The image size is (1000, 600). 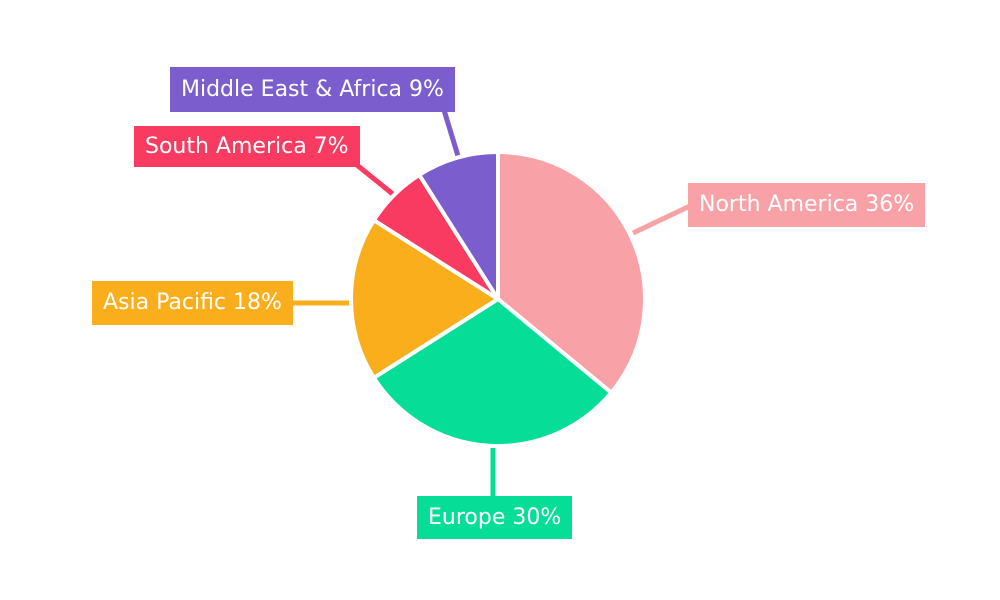 I want to click on pie-slice-asia-pacific, so click(x=424, y=299).